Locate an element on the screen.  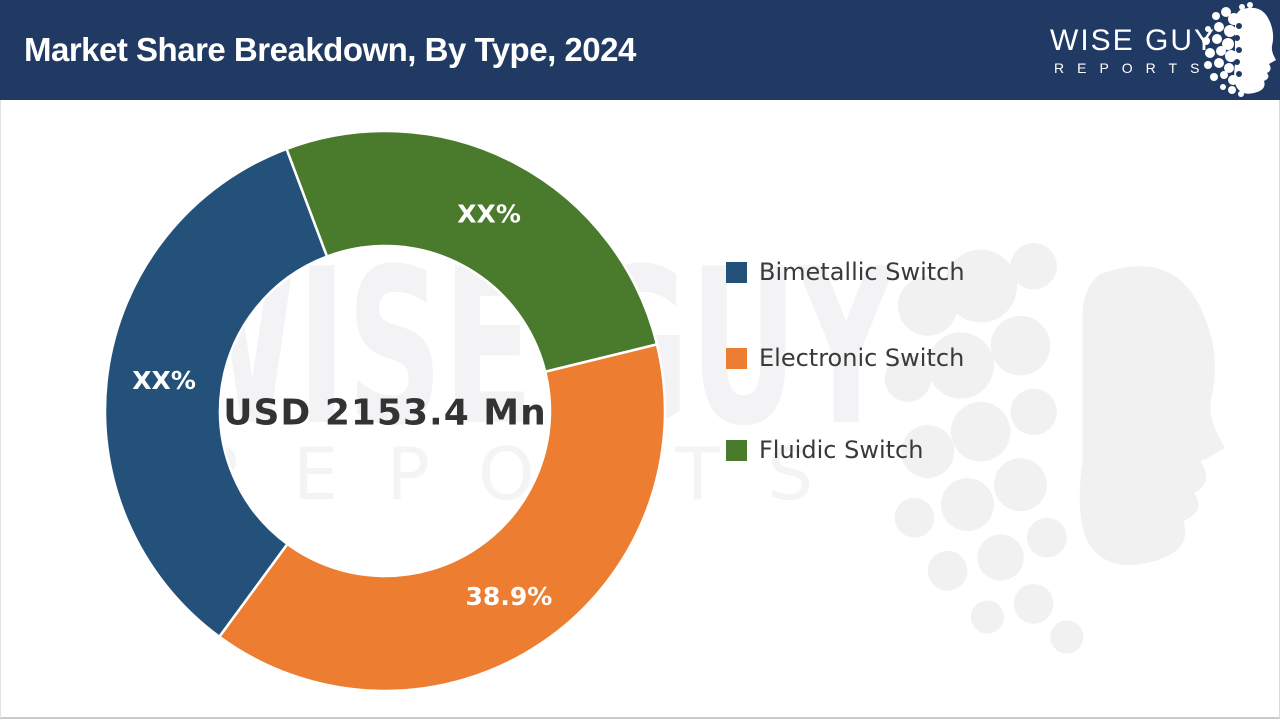
legend-swatch-electronic is located at coordinates (736, 358).